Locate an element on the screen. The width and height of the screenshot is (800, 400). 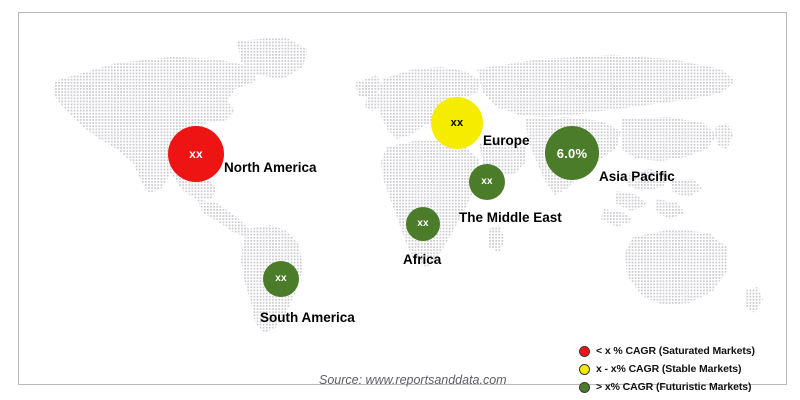
bubble-asia-pacific: 6.0% is located at coordinates (572, 153).